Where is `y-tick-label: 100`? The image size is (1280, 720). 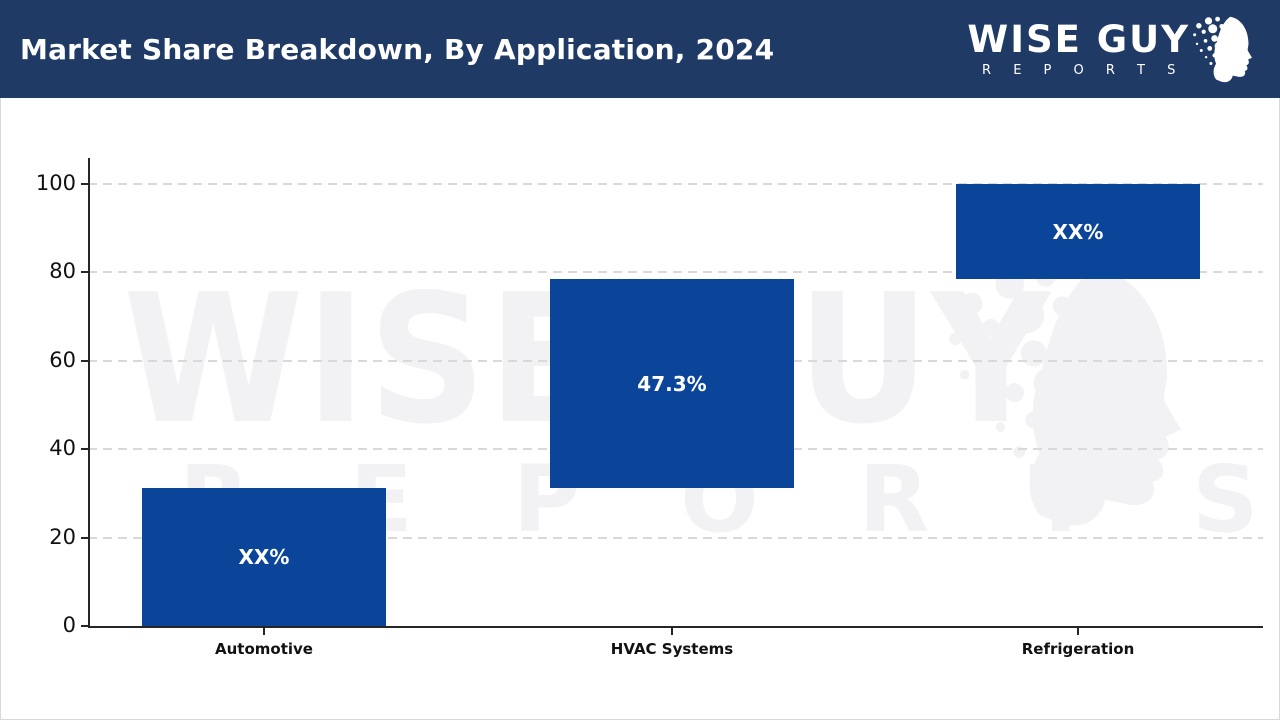
y-tick-label: 100 is located at coordinates (55, 183).